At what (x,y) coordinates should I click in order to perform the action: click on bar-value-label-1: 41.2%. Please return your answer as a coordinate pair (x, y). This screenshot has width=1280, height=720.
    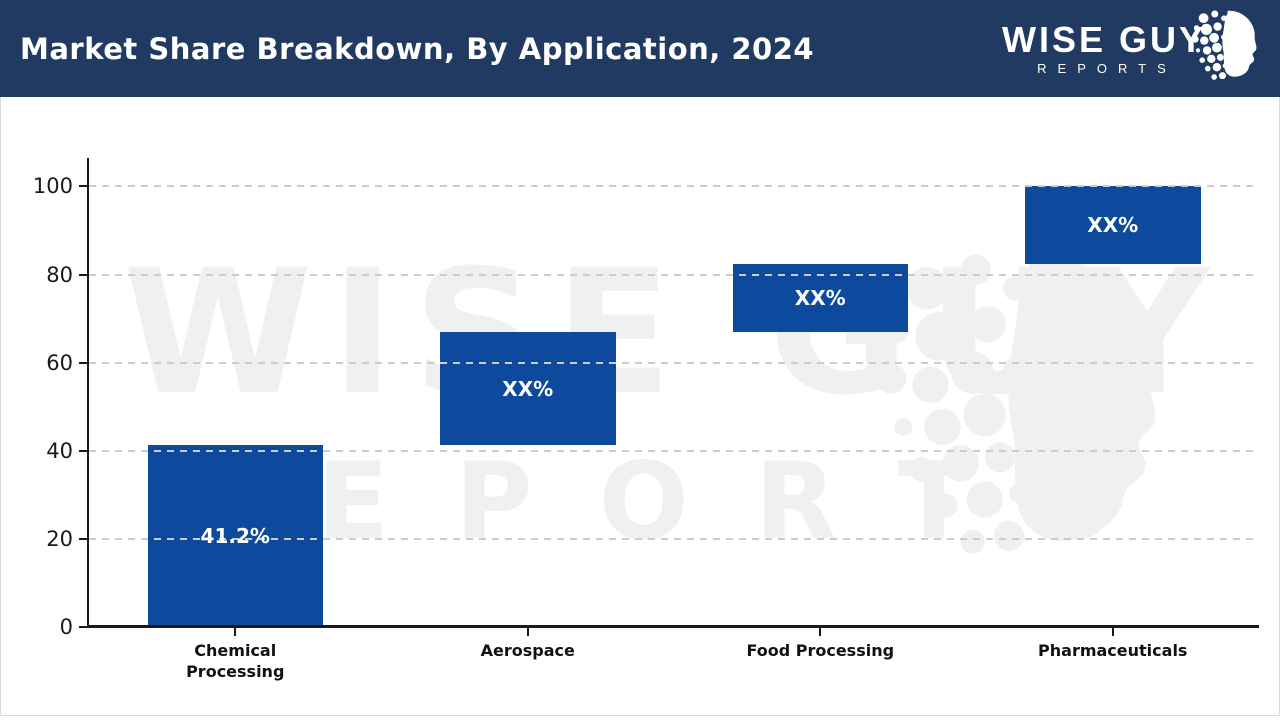
    Looking at the image, I should click on (235, 536).